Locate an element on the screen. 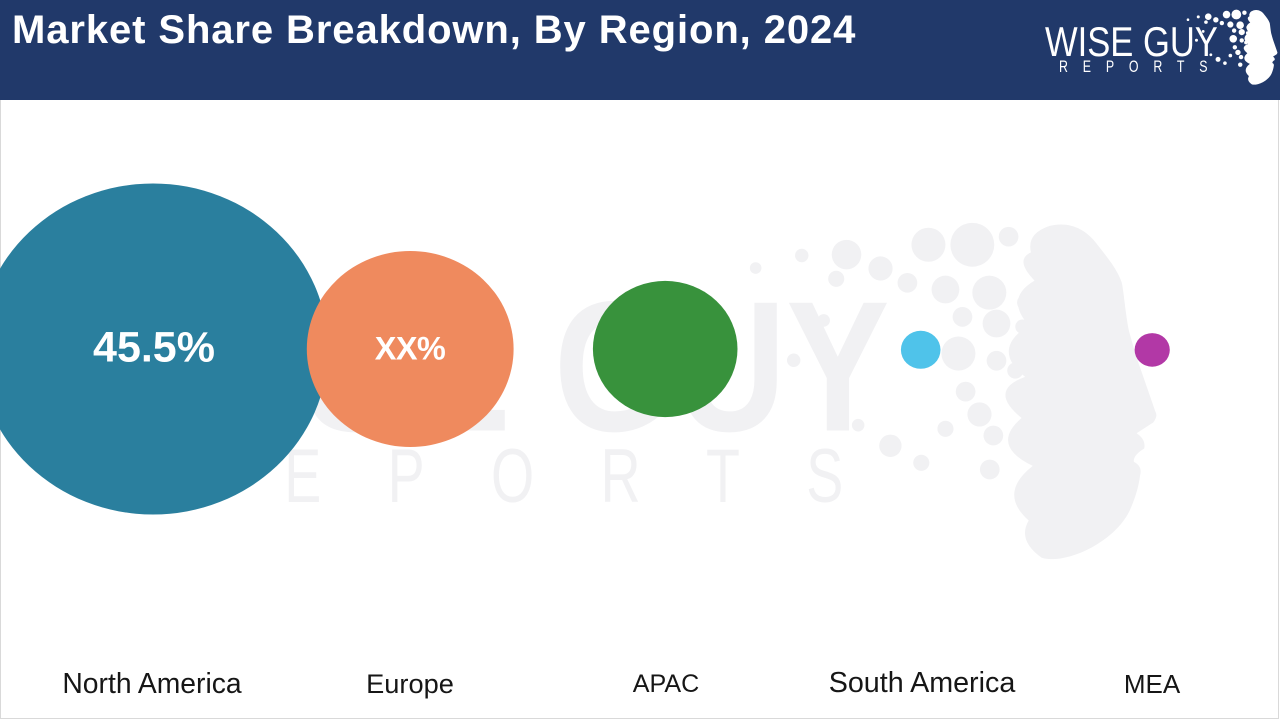 The width and height of the screenshot is (1280, 720). svg-text: REPORTS is located at coordinates (1140, 67).